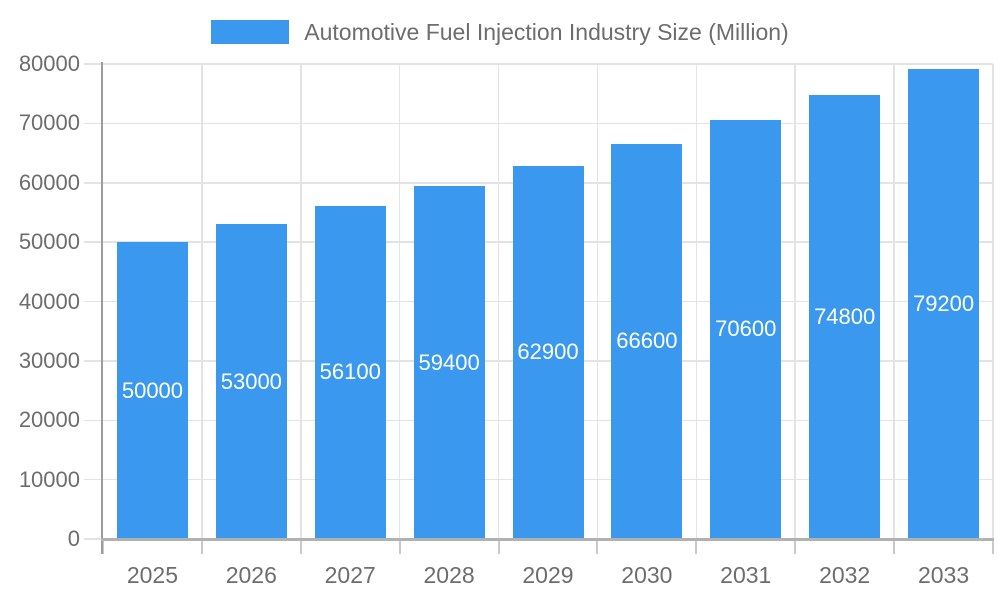  What do you see at coordinates (449, 575) in the screenshot?
I see `x-axis-tick-label: 2028` at bounding box center [449, 575].